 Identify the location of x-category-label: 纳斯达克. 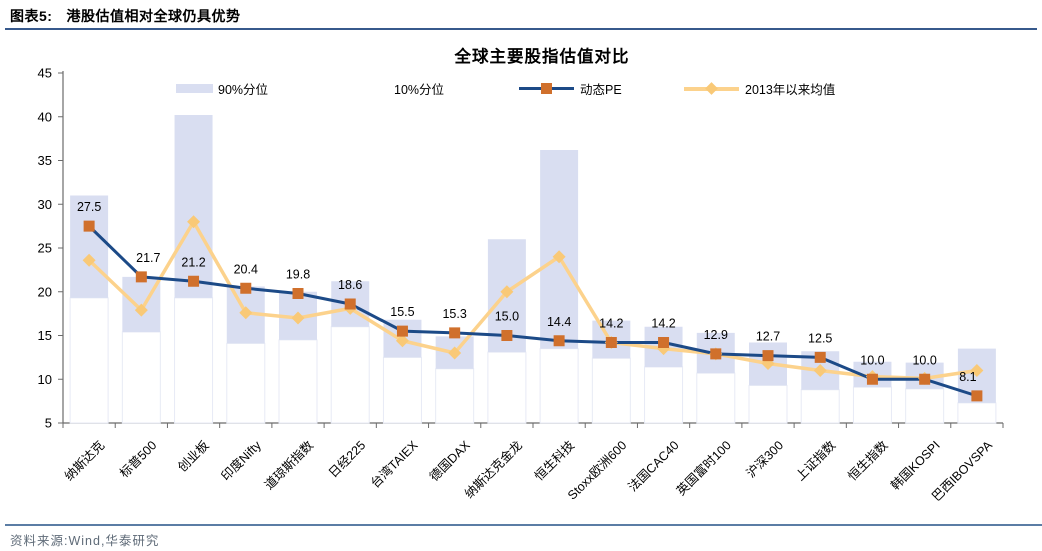
(84, 460).